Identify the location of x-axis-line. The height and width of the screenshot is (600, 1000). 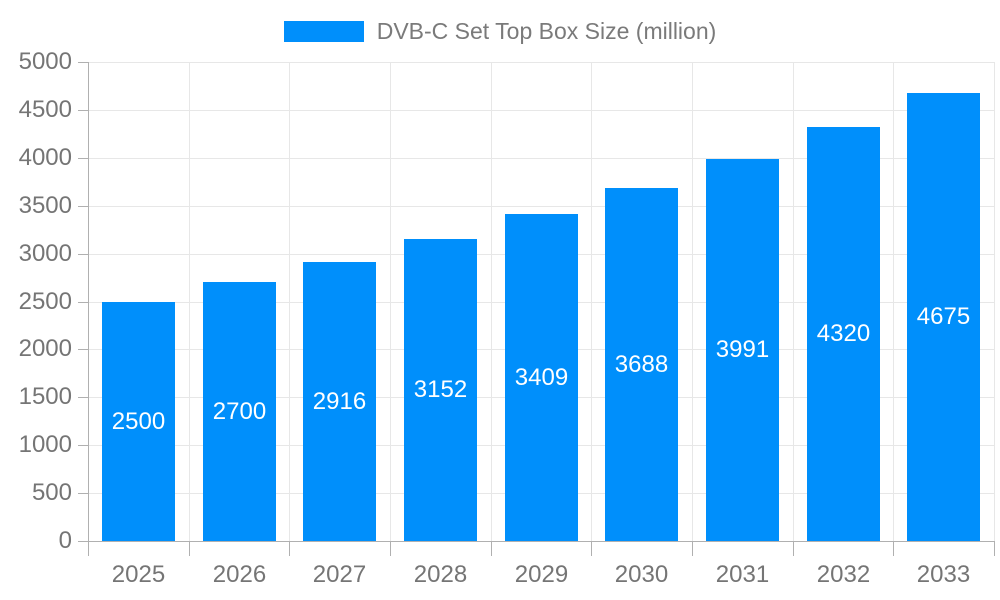
(536, 541).